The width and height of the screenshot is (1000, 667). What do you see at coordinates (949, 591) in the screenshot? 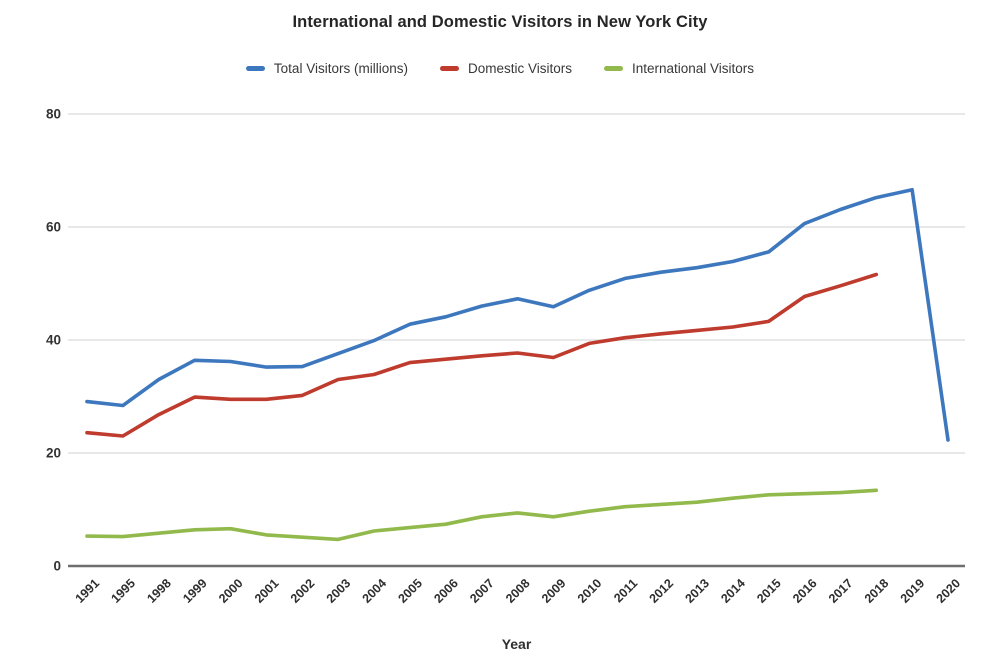
I see `x-tick-label: 2020` at bounding box center [949, 591].